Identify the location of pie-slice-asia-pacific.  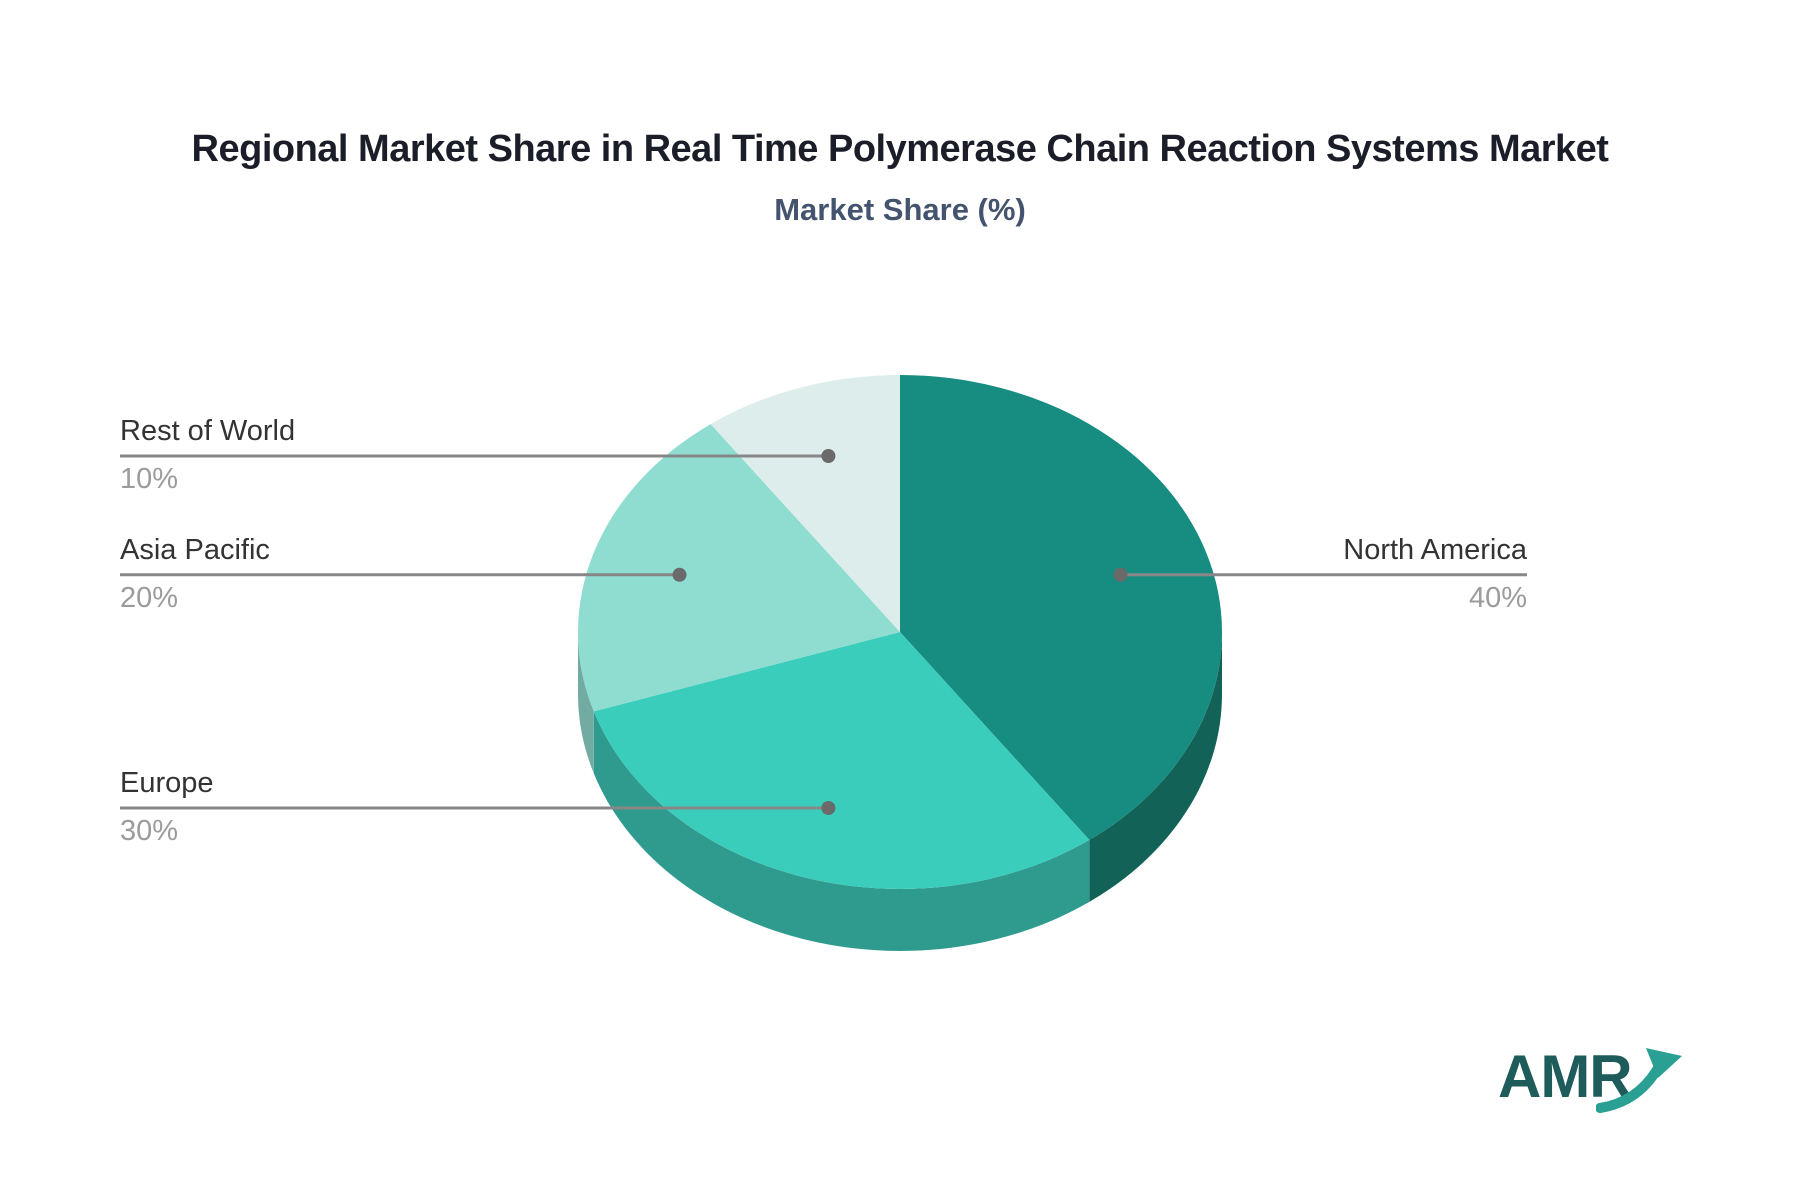
(739, 568).